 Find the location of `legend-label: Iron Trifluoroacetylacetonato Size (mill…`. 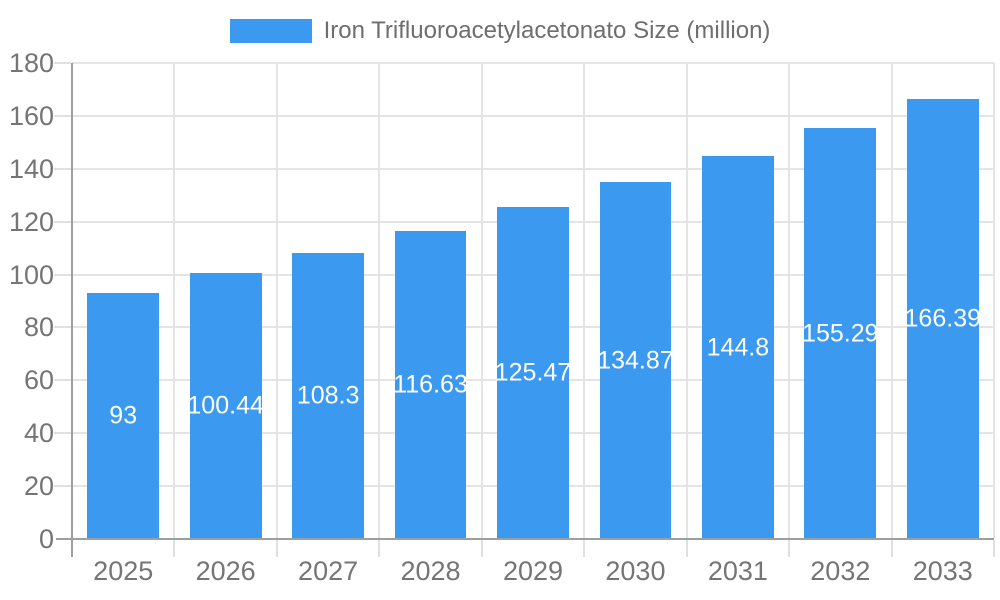

legend-label: Iron Trifluoroacetylacetonato Size (mill… is located at coordinates (547, 30).